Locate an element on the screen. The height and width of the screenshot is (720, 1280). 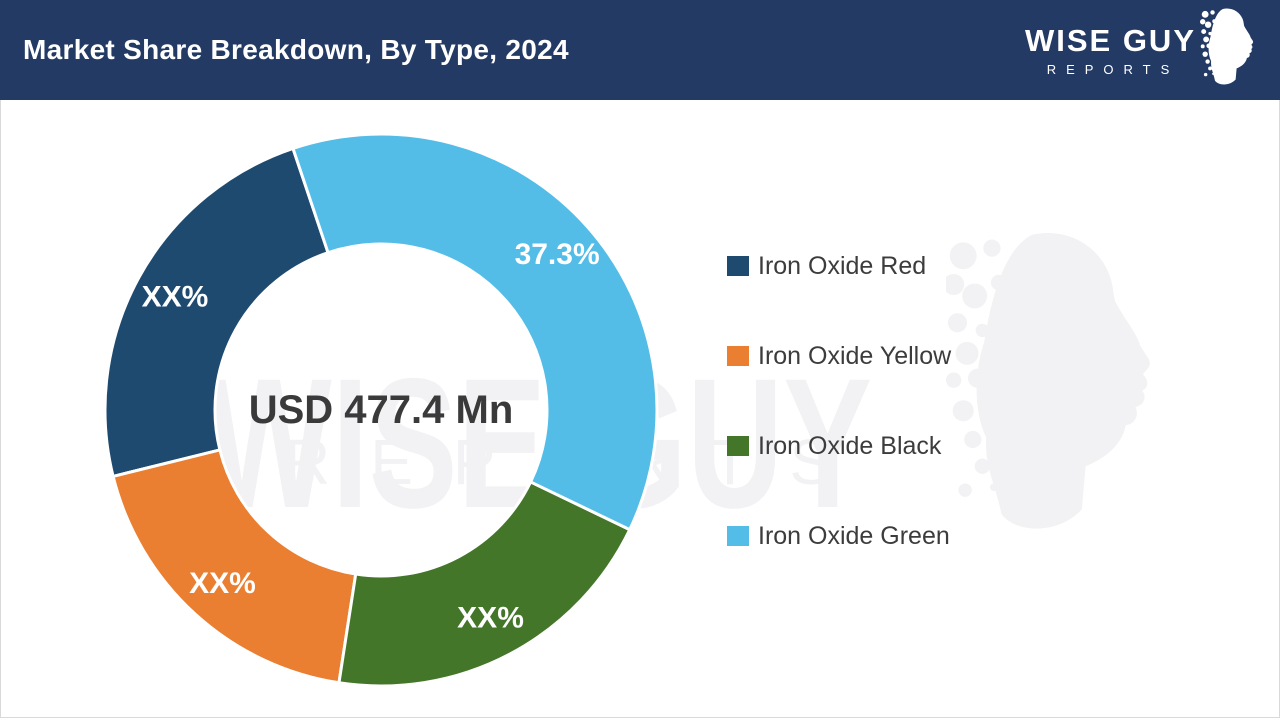
wiseguy-logo-text: WISE GUY REPORTS is located at coordinates (1110, 50).